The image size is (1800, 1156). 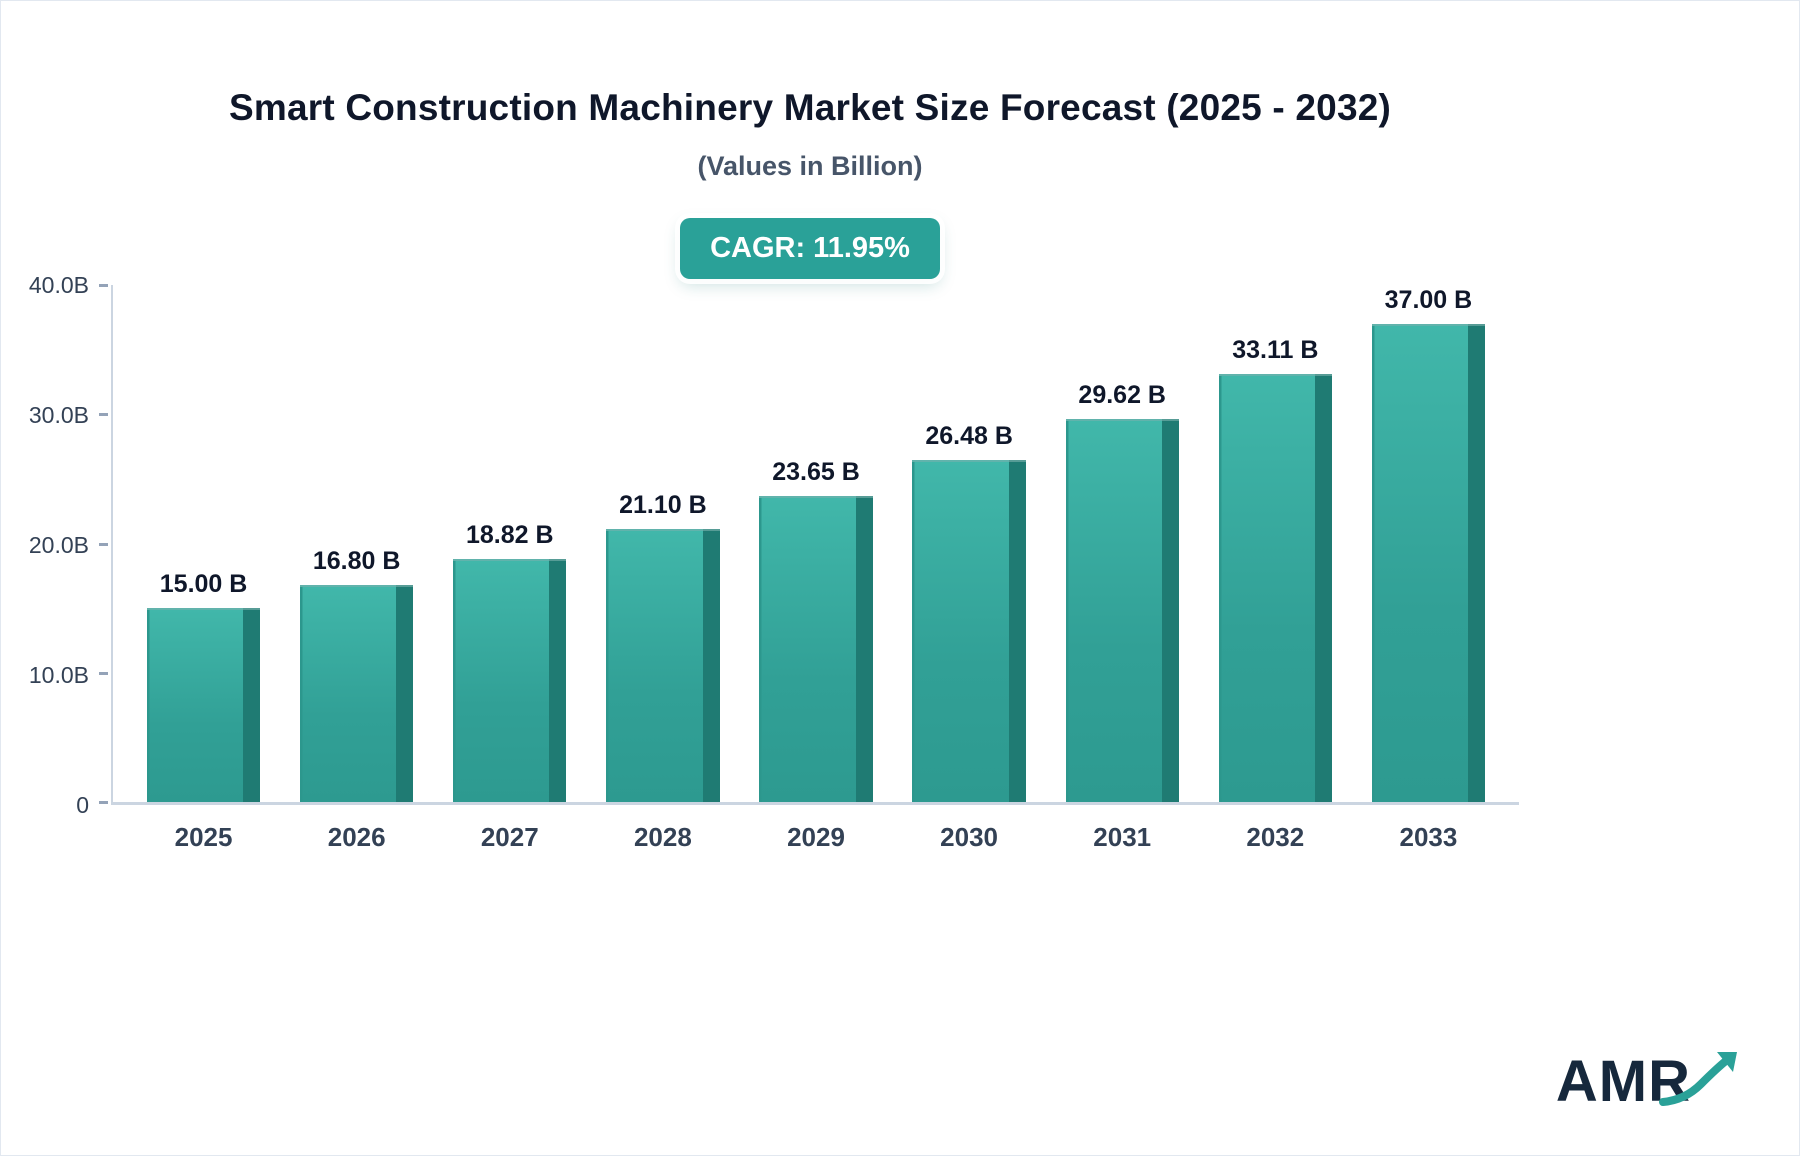 I want to click on chart-subtitle: (Values in Billion), so click(x=810, y=166).